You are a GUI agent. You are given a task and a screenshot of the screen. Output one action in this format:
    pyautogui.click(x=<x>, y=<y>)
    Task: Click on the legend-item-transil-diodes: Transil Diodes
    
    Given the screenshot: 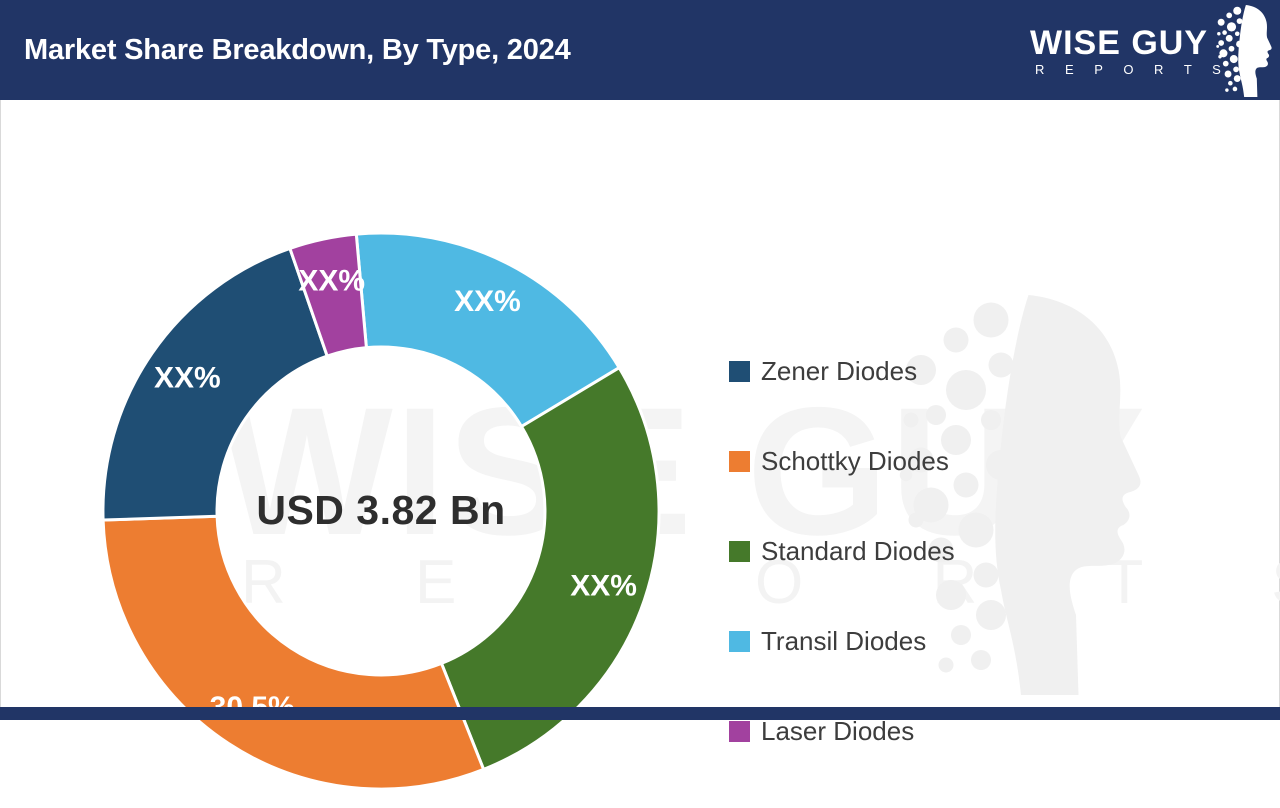 What is the action you would take?
    pyautogui.click(x=842, y=641)
    